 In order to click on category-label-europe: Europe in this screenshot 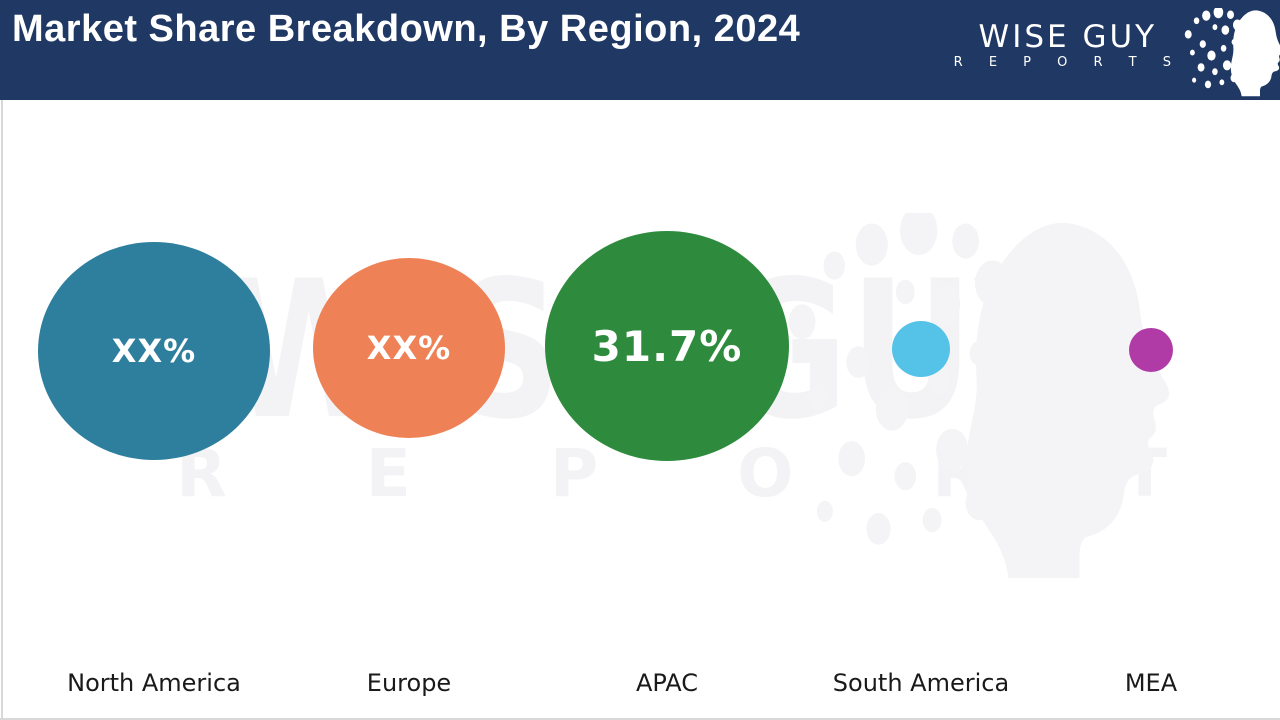, I will do `click(409, 683)`.